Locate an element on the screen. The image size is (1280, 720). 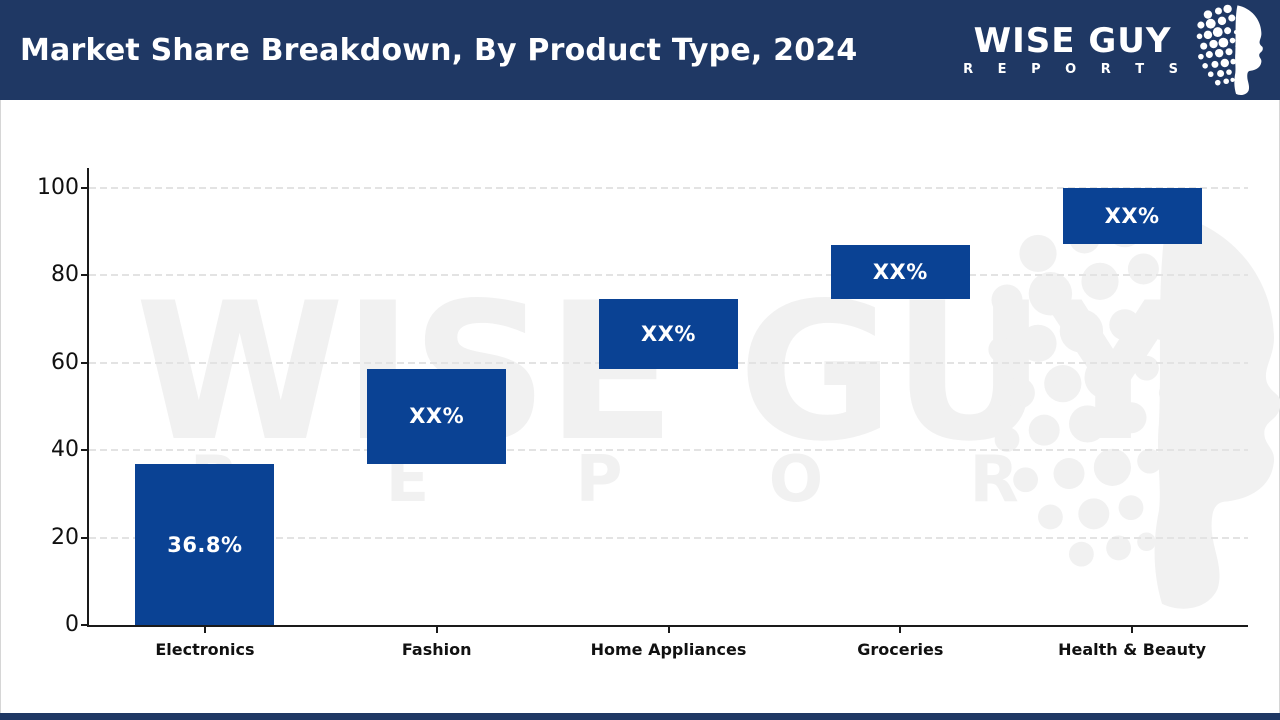
bar-segment-health-beauty: XX% is located at coordinates (1132, 215).